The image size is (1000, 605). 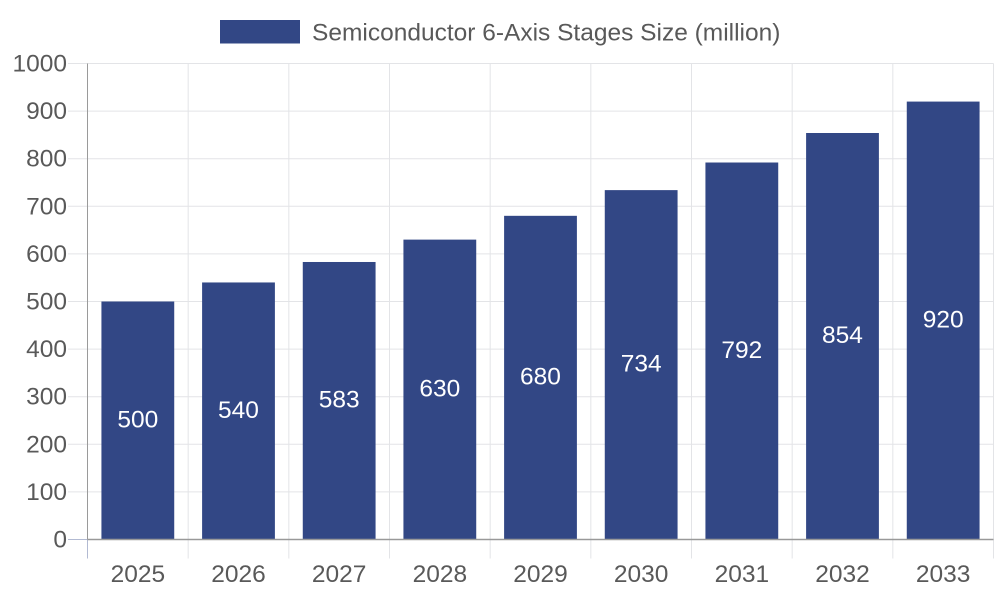 I want to click on svg-text: 2026, so click(x=238, y=574).